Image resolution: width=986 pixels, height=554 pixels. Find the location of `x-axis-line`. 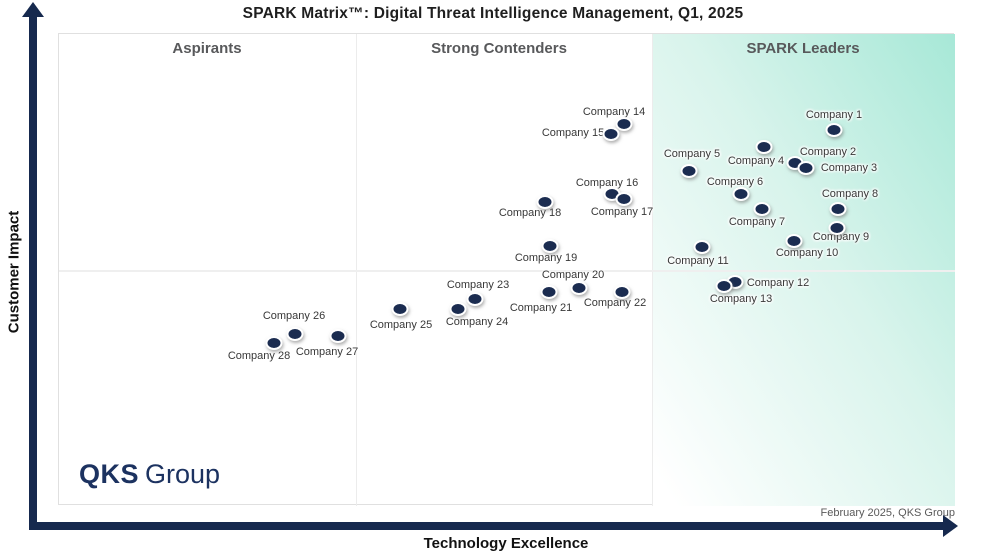

x-axis-line is located at coordinates (487, 526).